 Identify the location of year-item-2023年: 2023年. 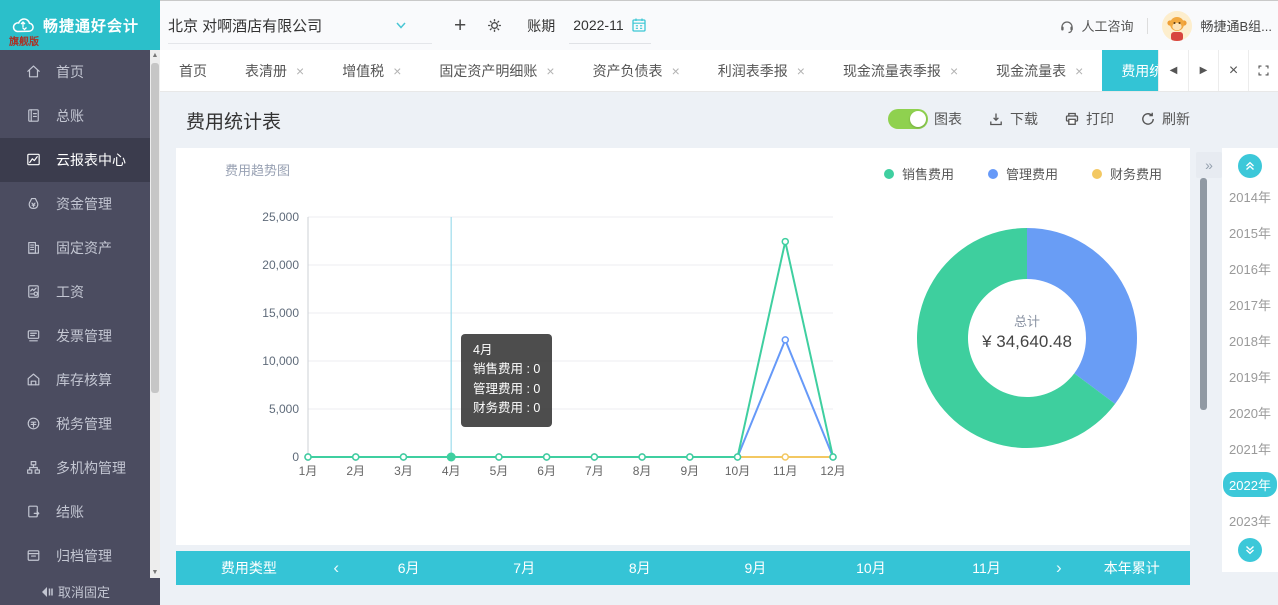
(1250, 521).